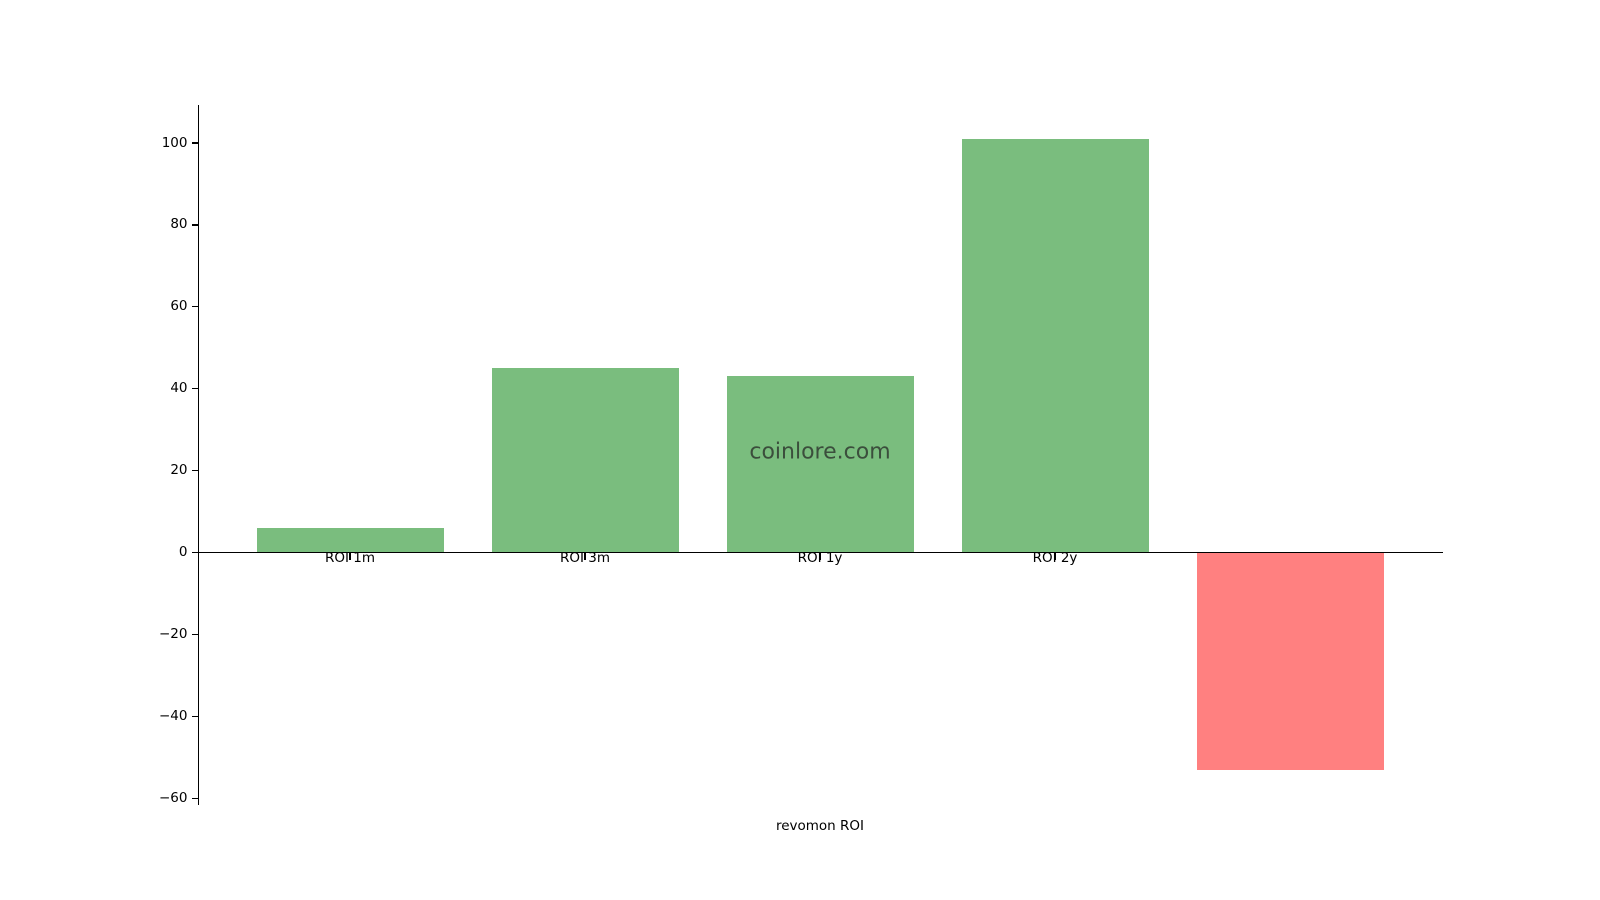 This screenshot has height=900, width=1600. What do you see at coordinates (183, 552) in the screenshot?
I see `y-tick-label: 0` at bounding box center [183, 552].